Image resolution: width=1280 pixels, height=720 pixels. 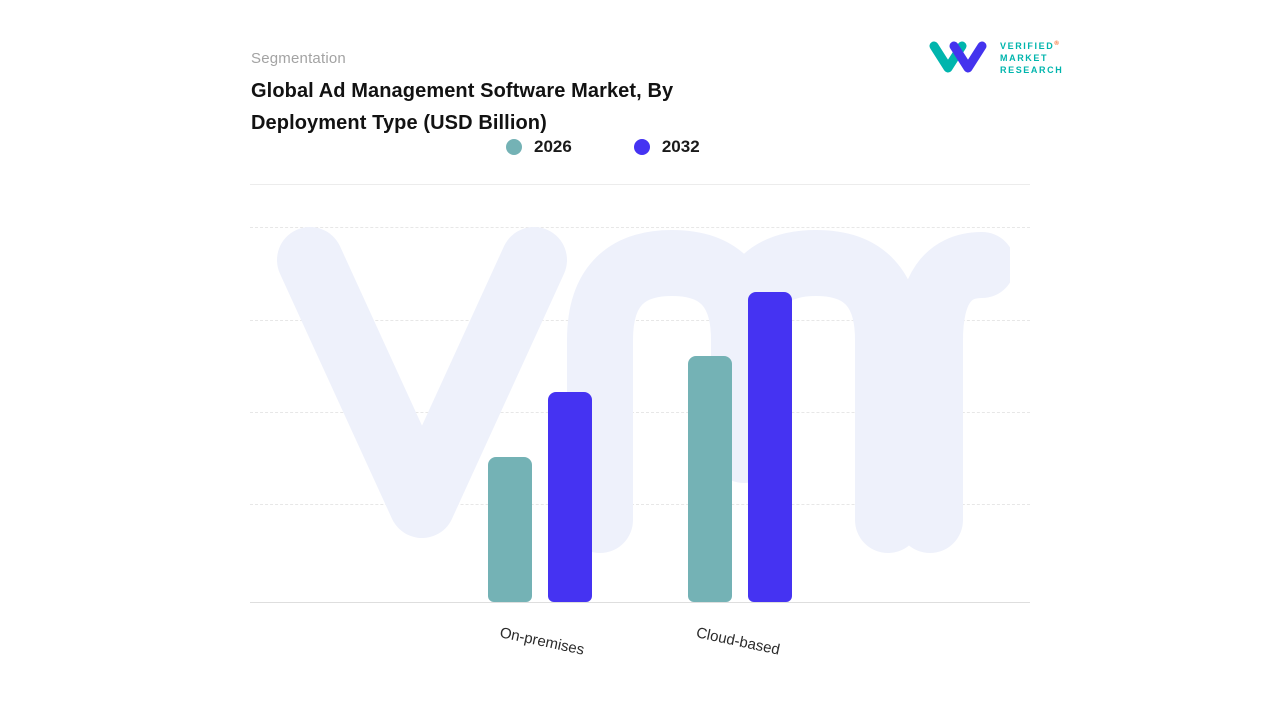 What do you see at coordinates (1024, 57) in the screenshot?
I see `logo-word-market: MARKET` at bounding box center [1024, 57].